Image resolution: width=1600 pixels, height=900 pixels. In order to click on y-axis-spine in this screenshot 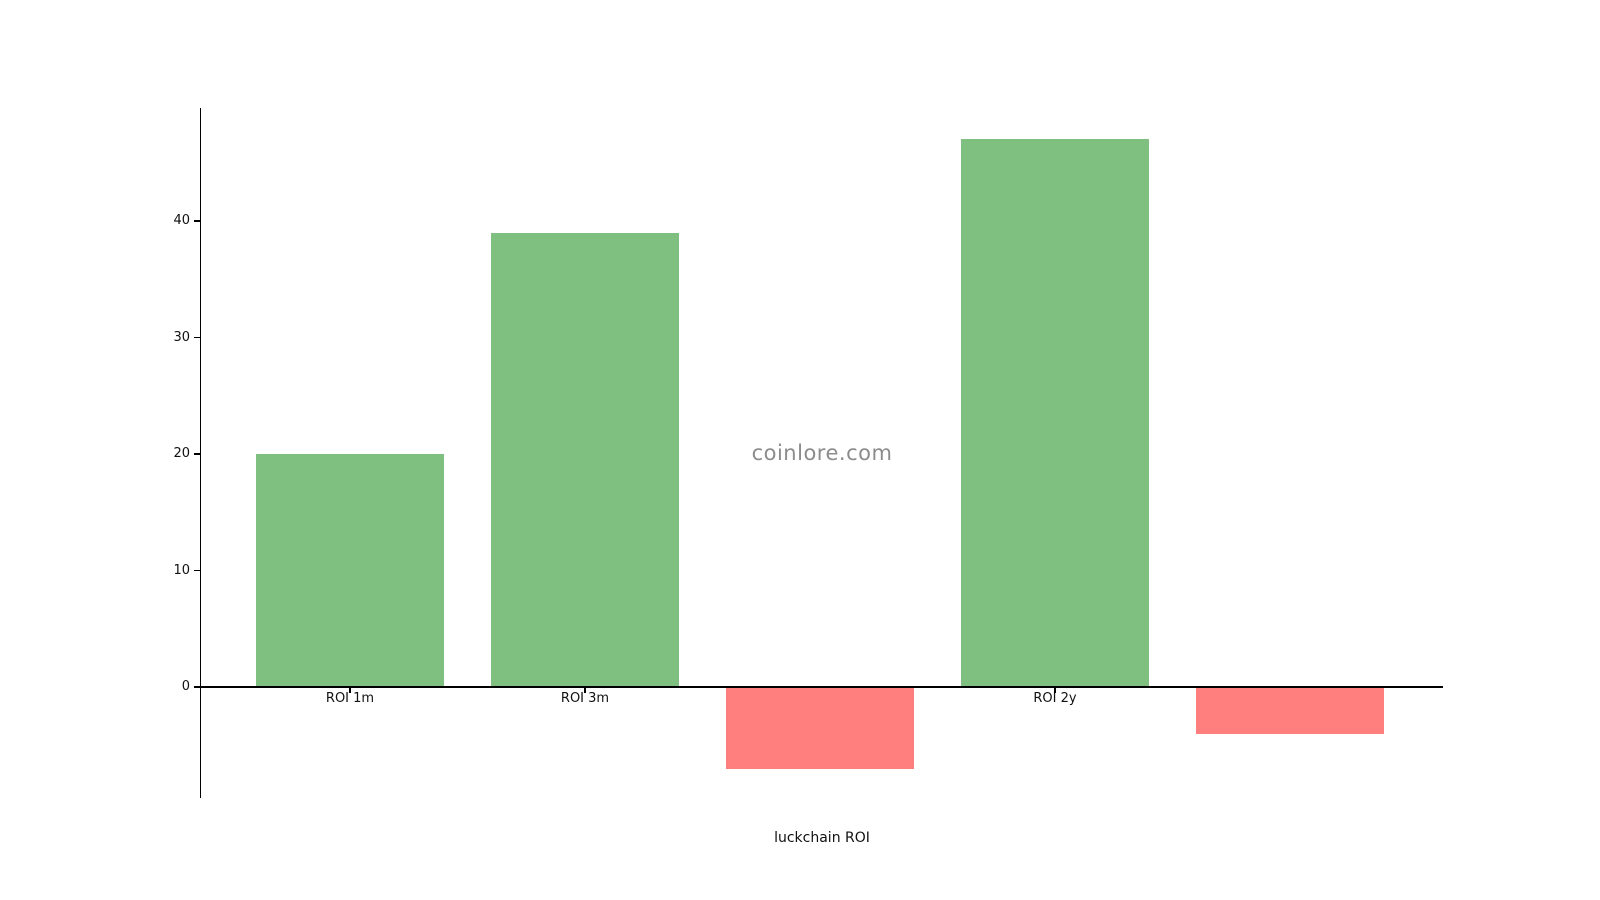, I will do `click(200, 453)`.